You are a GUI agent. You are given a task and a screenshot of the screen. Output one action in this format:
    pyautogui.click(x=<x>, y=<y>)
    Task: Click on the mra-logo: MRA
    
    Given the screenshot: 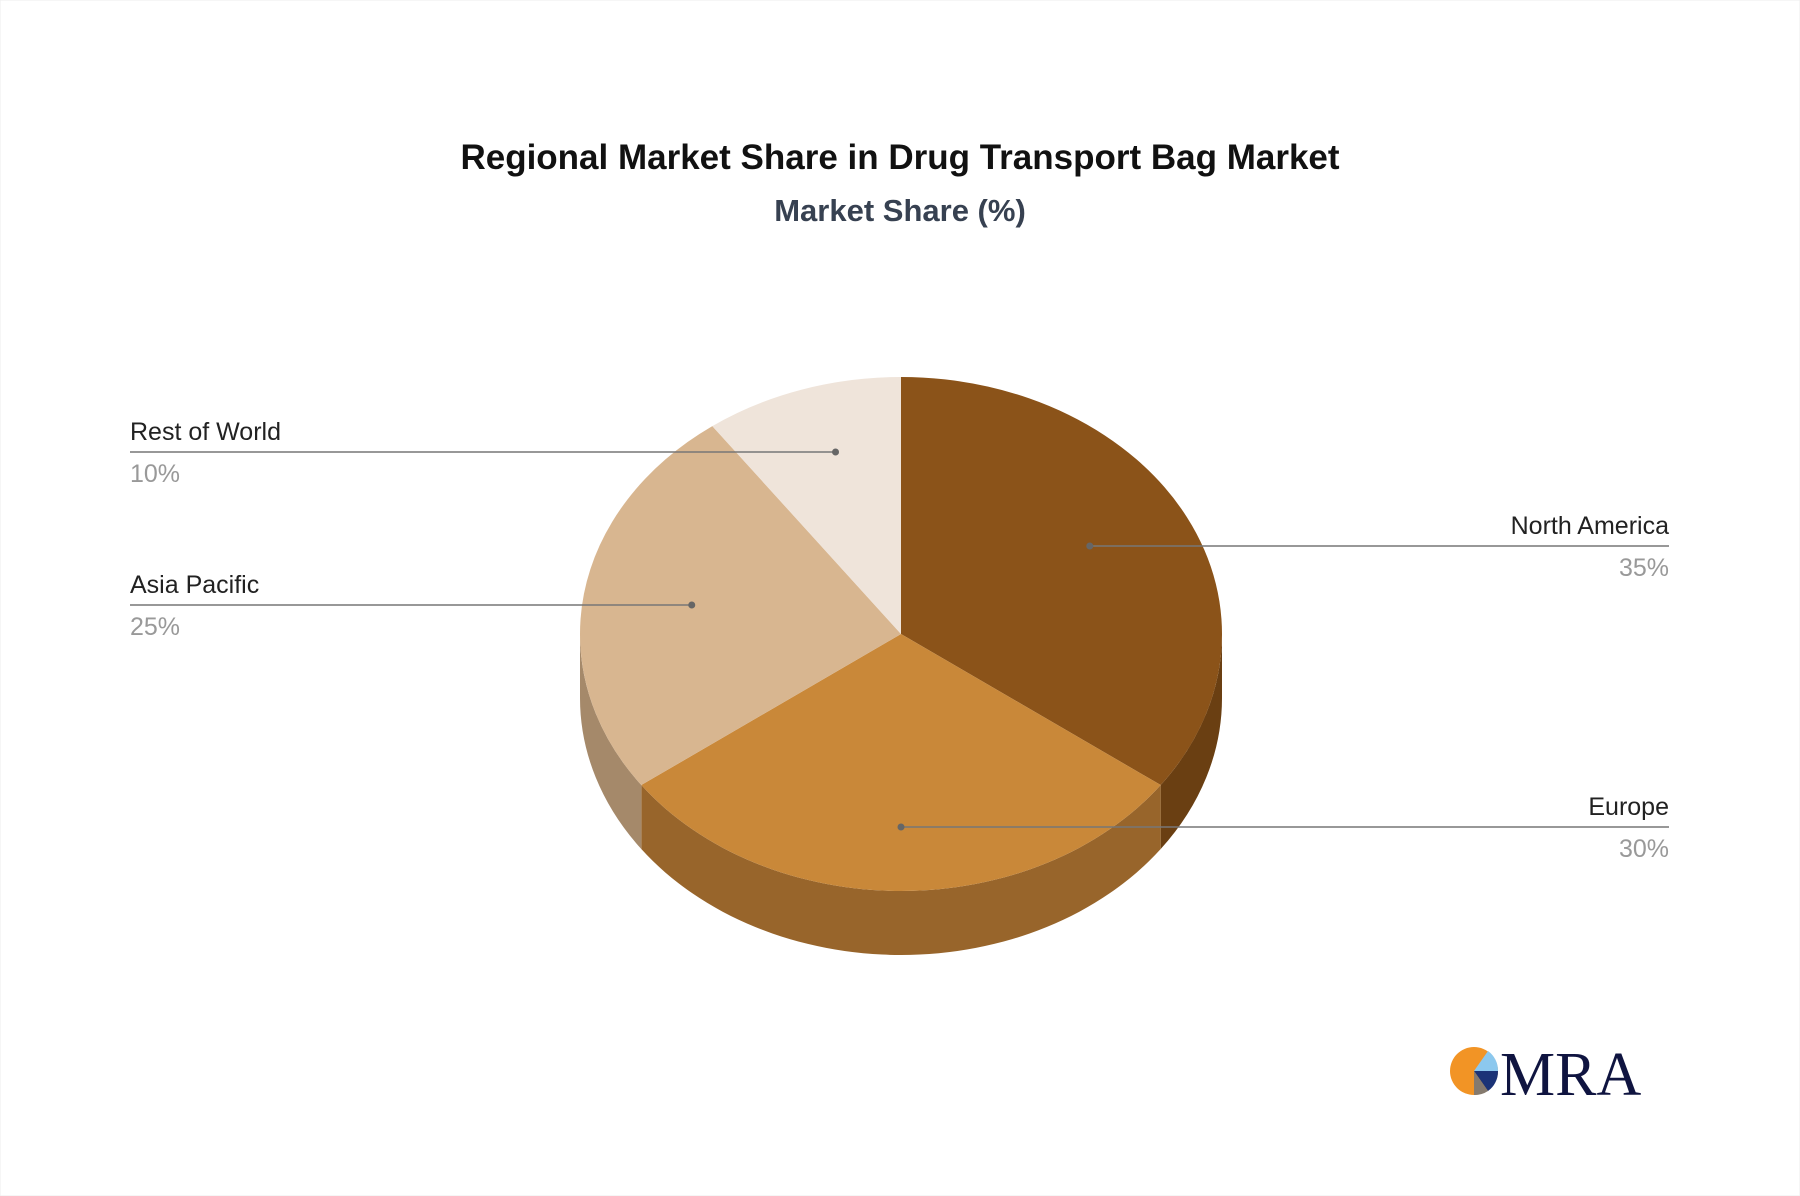 What is the action you would take?
    pyautogui.click(x=1545, y=1075)
    